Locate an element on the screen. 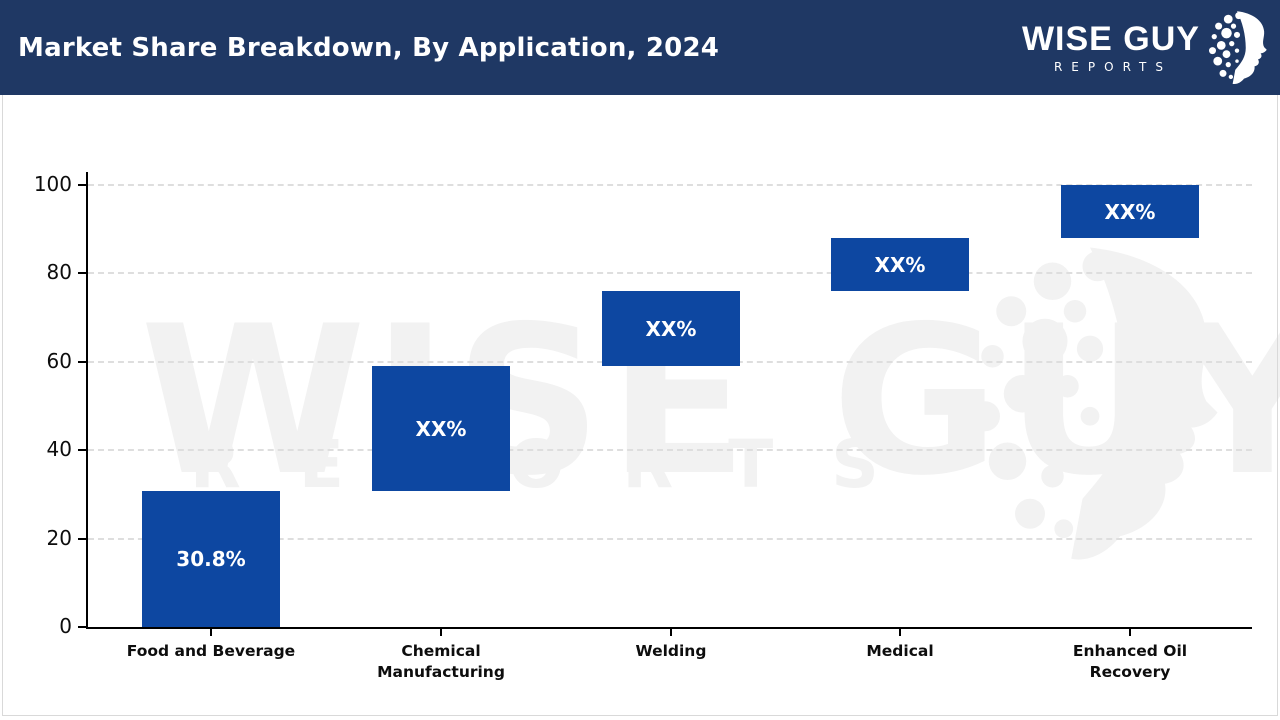 This screenshot has height=720, width=1280. x-category-label: Enhanced Oil Recovery is located at coordinates (1130, 661).